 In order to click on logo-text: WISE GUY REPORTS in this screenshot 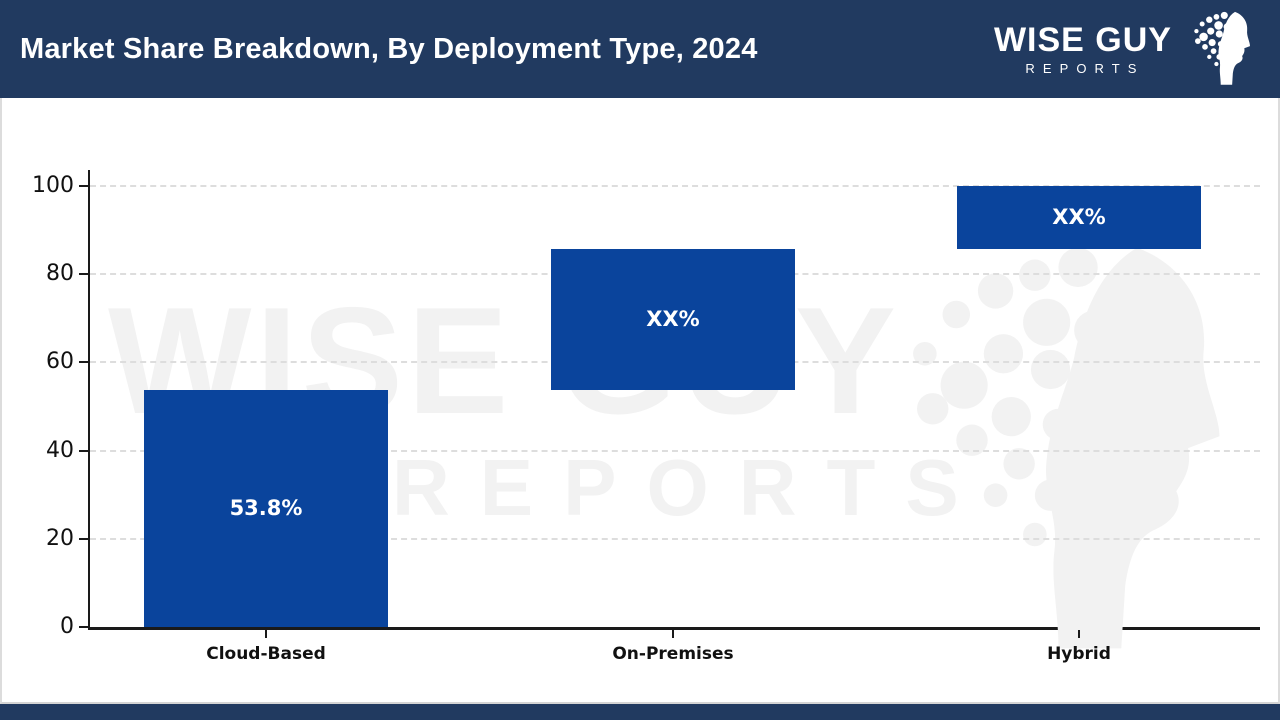, I will do `click(1083, 49)`.